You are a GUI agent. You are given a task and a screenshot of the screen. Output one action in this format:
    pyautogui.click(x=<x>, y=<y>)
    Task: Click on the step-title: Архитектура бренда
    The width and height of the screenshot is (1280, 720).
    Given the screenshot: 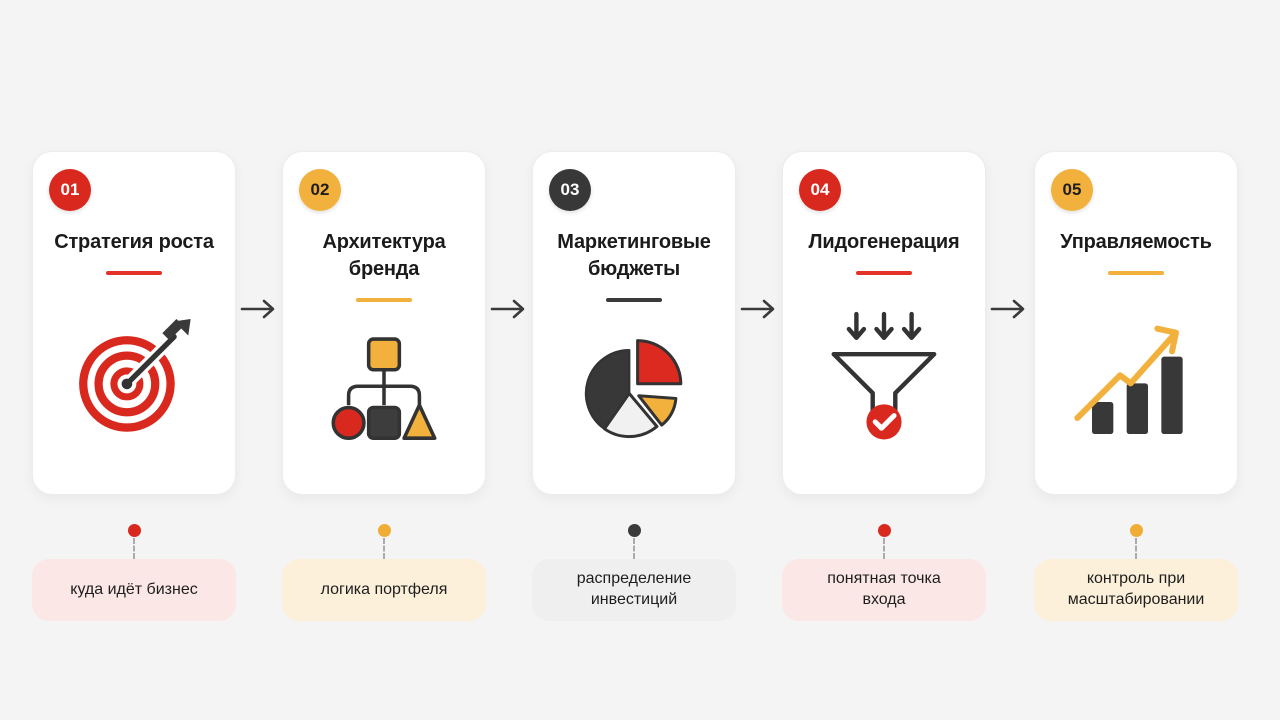 What is the action you would take?
    pyautogui.click(x=384, y=255)
    